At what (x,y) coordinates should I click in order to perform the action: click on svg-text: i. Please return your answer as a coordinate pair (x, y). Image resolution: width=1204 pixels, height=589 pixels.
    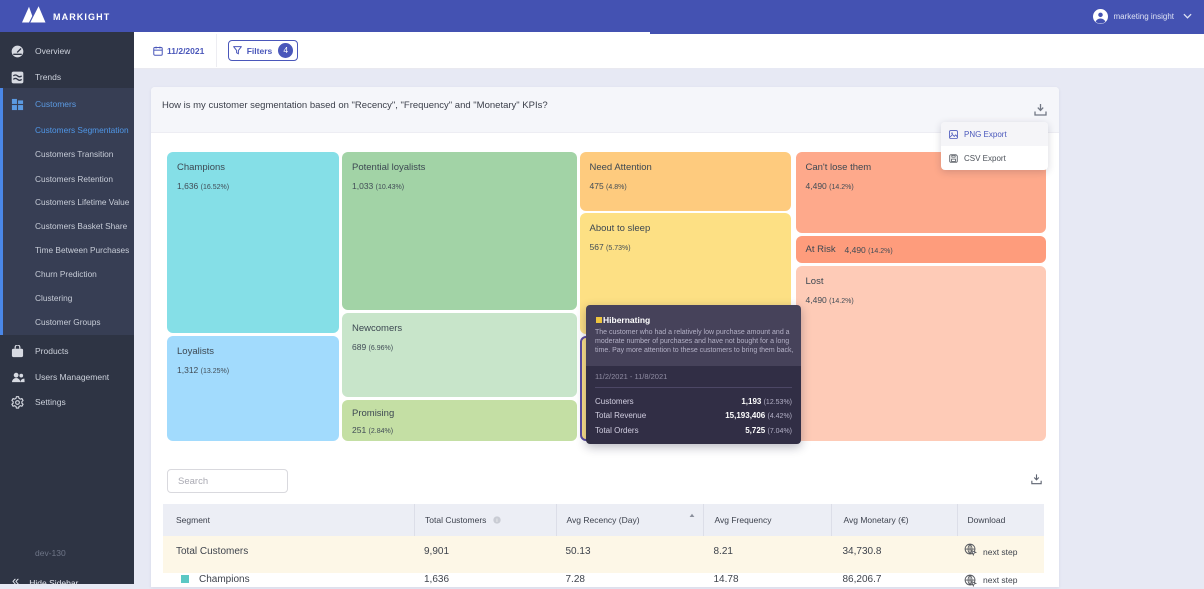
    Looking at the image, I should click on (496, 521).